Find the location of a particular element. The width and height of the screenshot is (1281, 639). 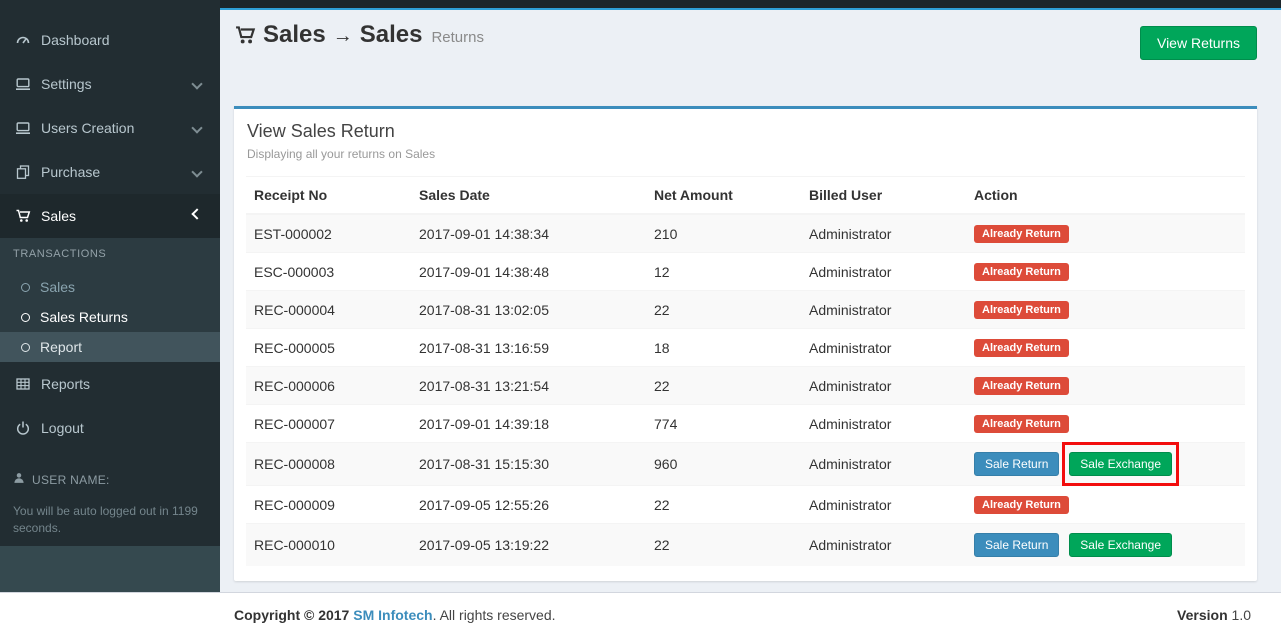

annotated-button-wrap: Sale Exchange is located at coordinates (1120, 464).